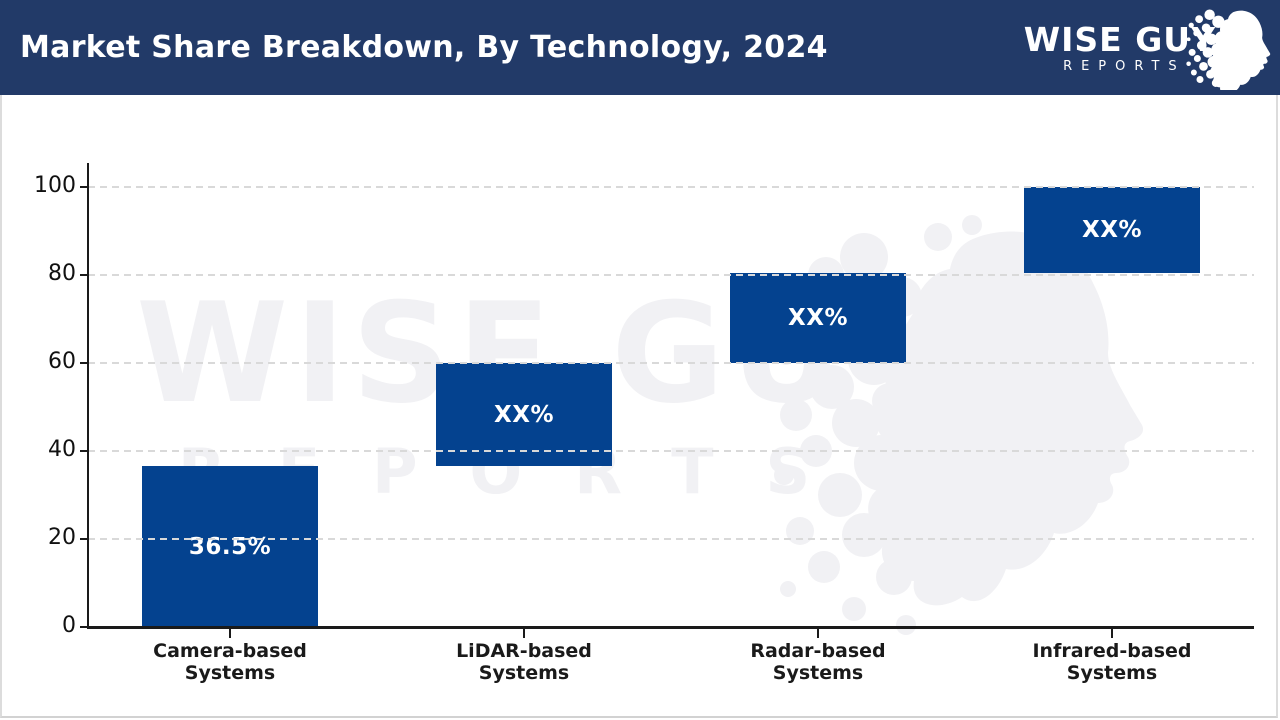 The height and width of the screenshot is (720, 1280). I want to click on x-axis-category-label: Infrared-based Systems, so click(1112, 662).